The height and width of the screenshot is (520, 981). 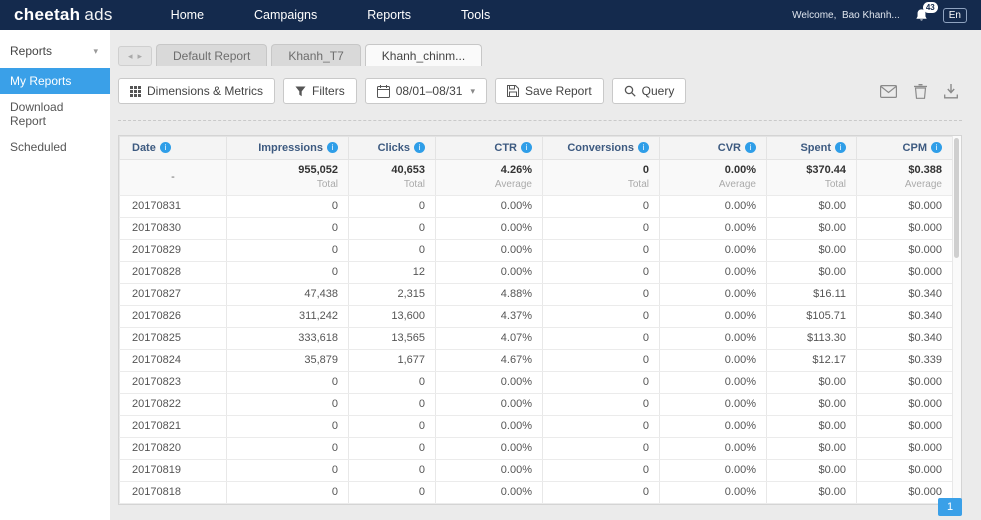 What do you see at coordinates (63, 15) in the screenshot?
I see `brand-logo: cheetah ads` at bounding box center [63, 15].